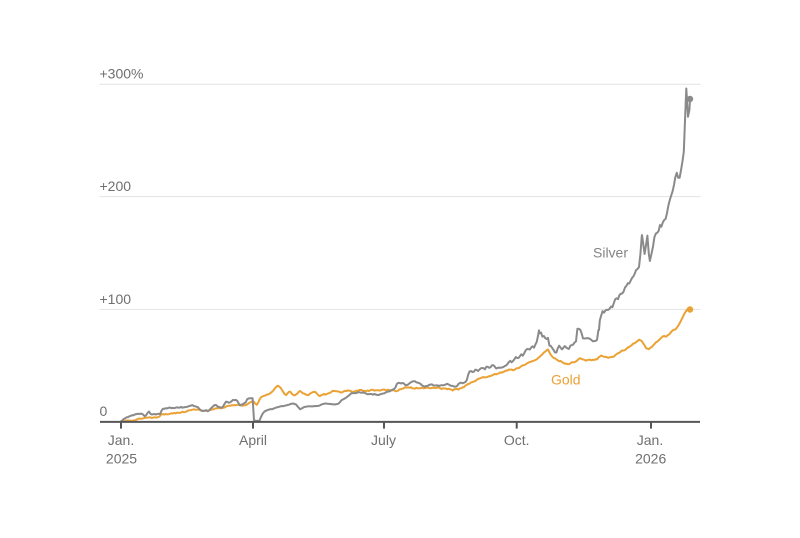  I want to click on svg-text: April, so click(253, 440).